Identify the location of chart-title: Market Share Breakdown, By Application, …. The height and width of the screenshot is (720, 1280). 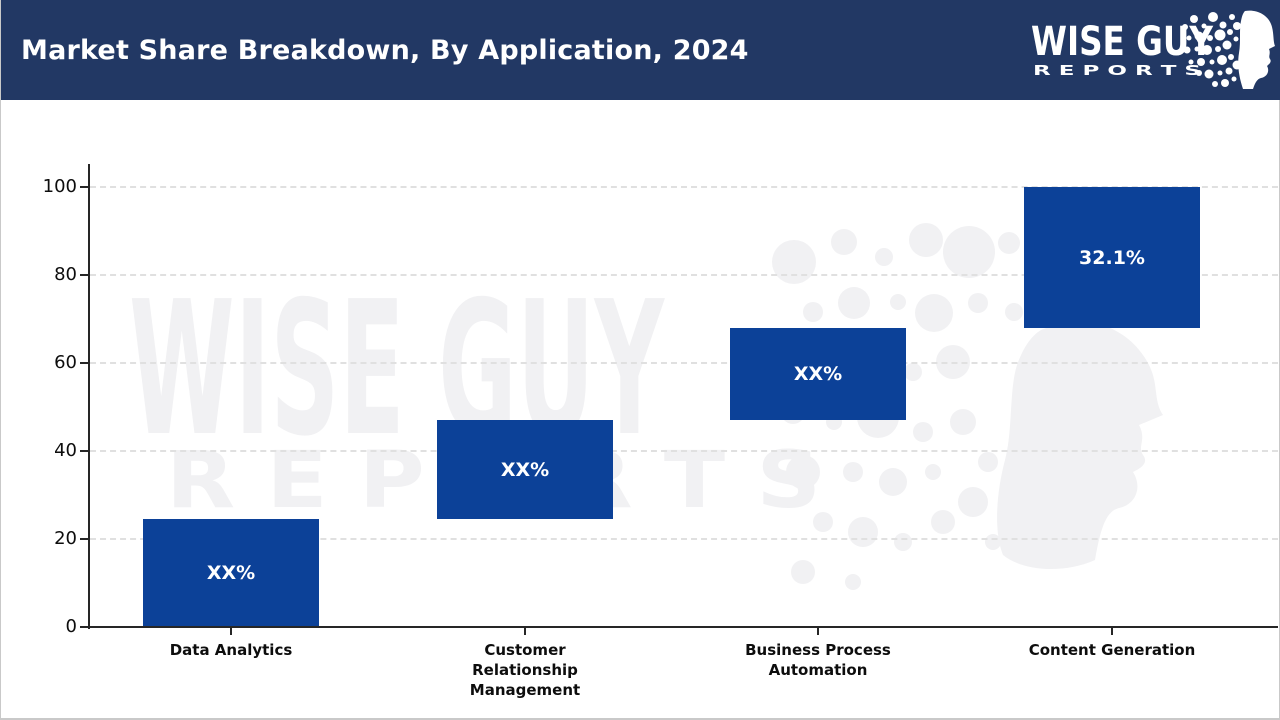
(385, 50).